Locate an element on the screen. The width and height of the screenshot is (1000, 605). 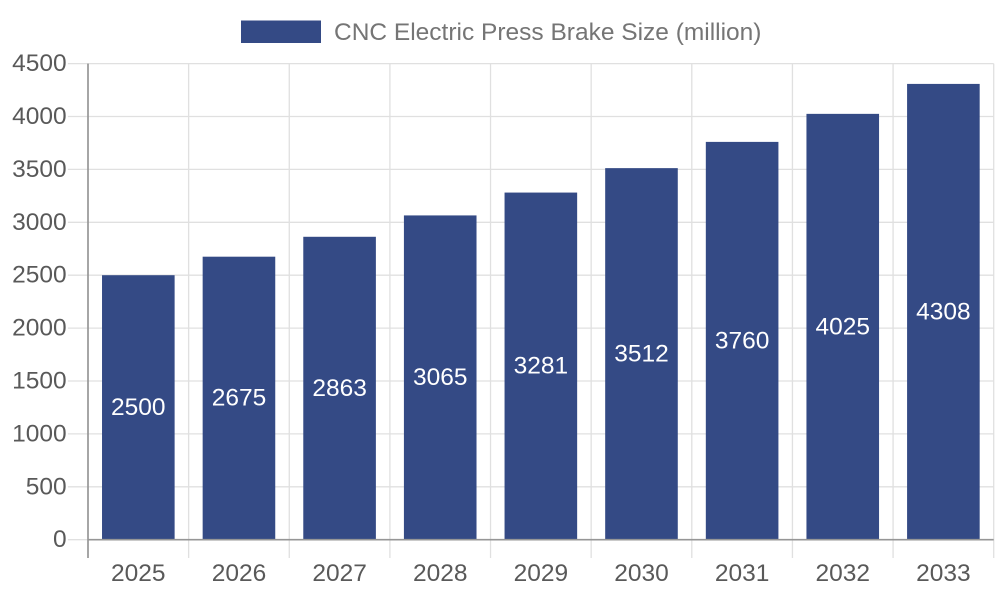
svg-text: 2030 is located at coordinates (641, 573).